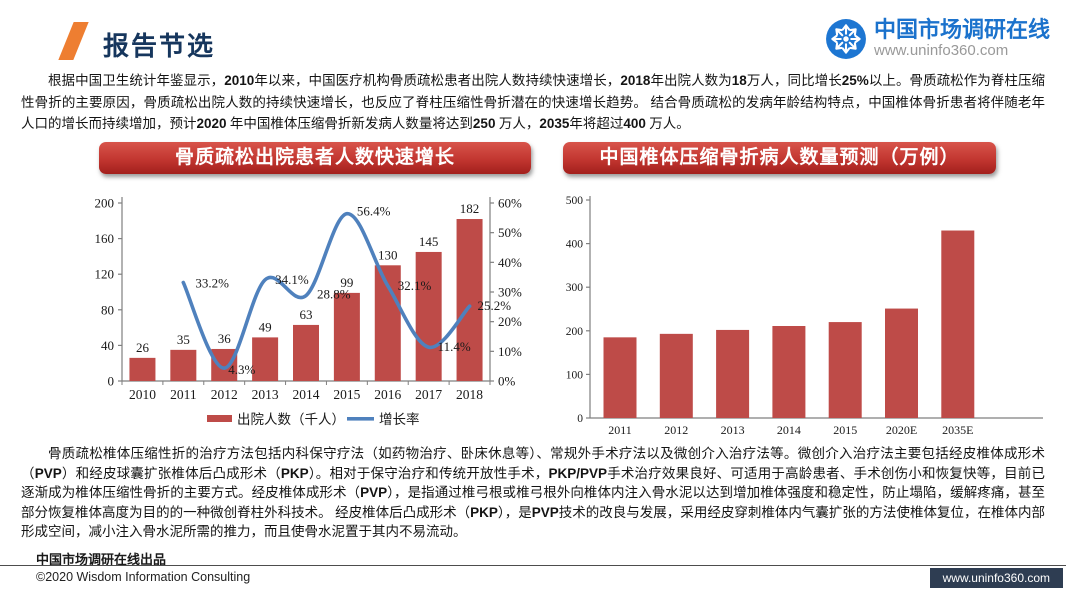 The width and height of the screenshot is (1066, 600). Describe the element at coordinates (225, 338) in the screenshot. I see `svg-text: 36` at that location.